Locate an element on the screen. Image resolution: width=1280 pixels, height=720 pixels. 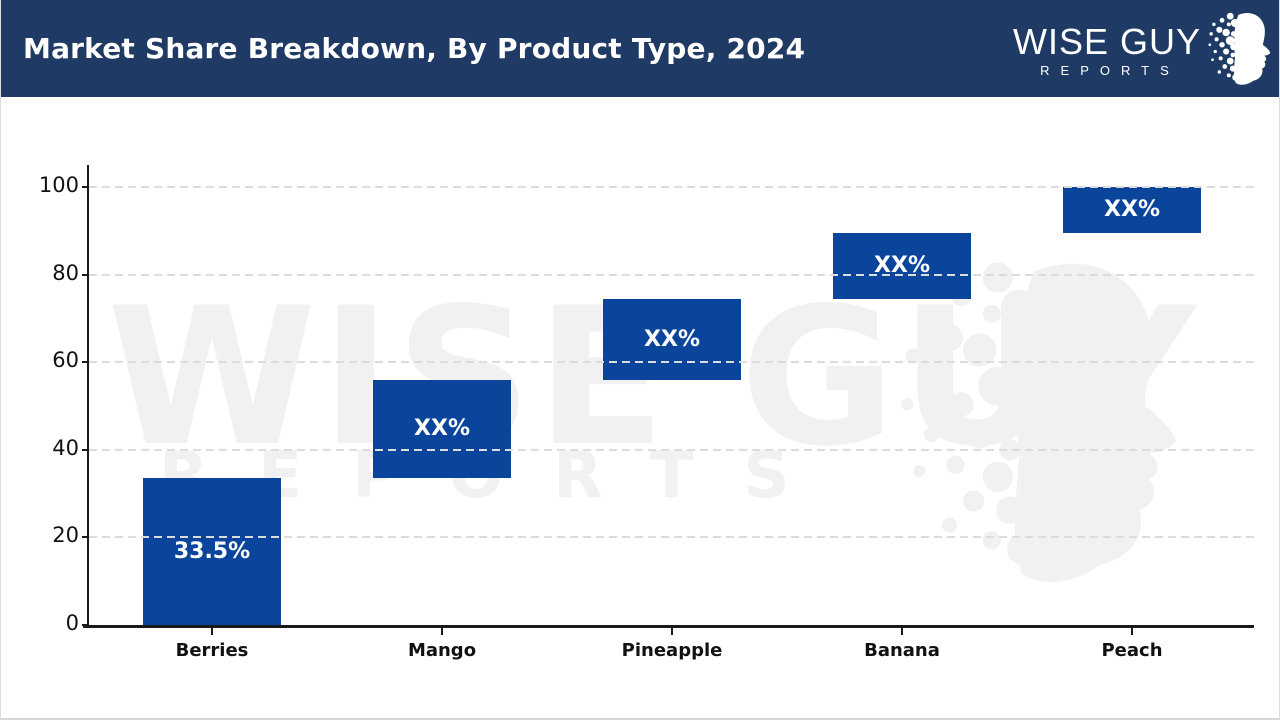
y-tick-label: 100 is located at coordinates (58, 185).